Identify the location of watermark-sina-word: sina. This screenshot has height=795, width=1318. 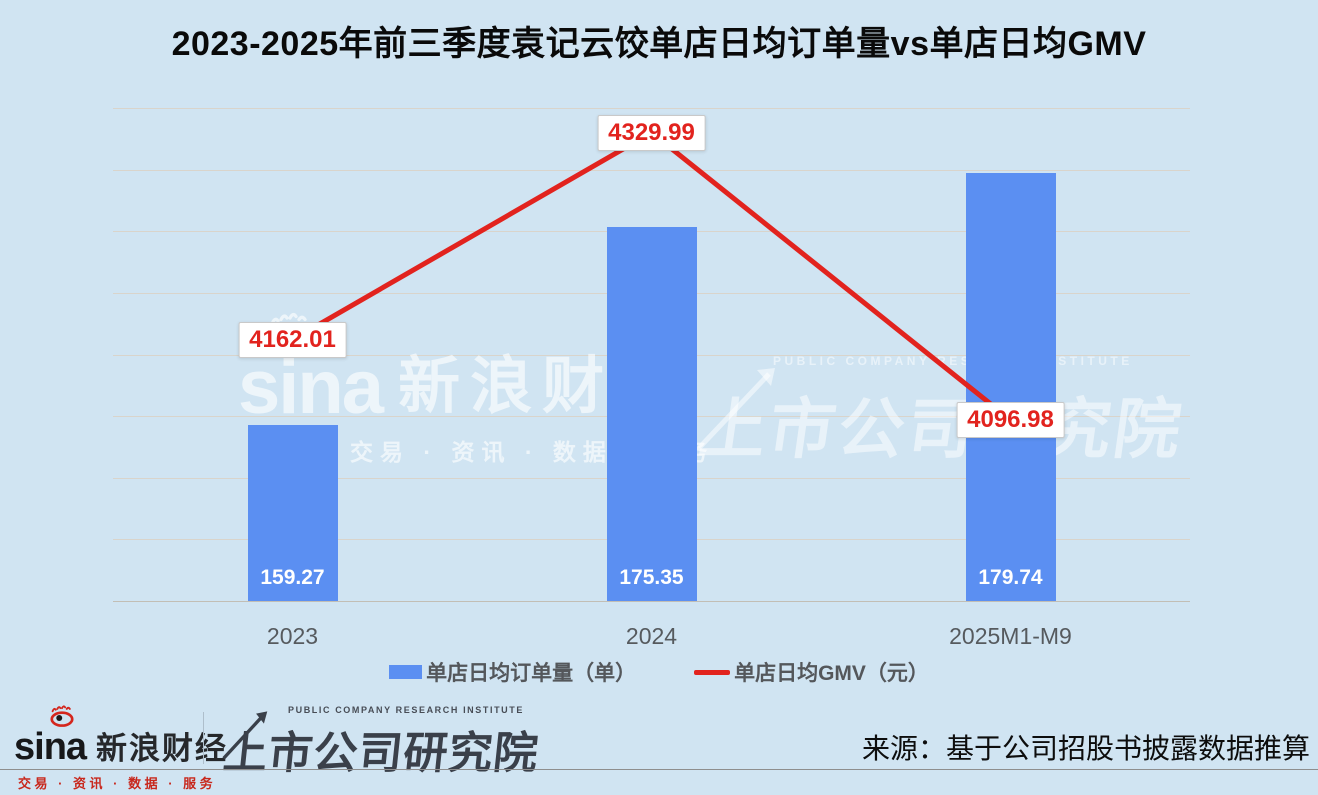
(311, 387).